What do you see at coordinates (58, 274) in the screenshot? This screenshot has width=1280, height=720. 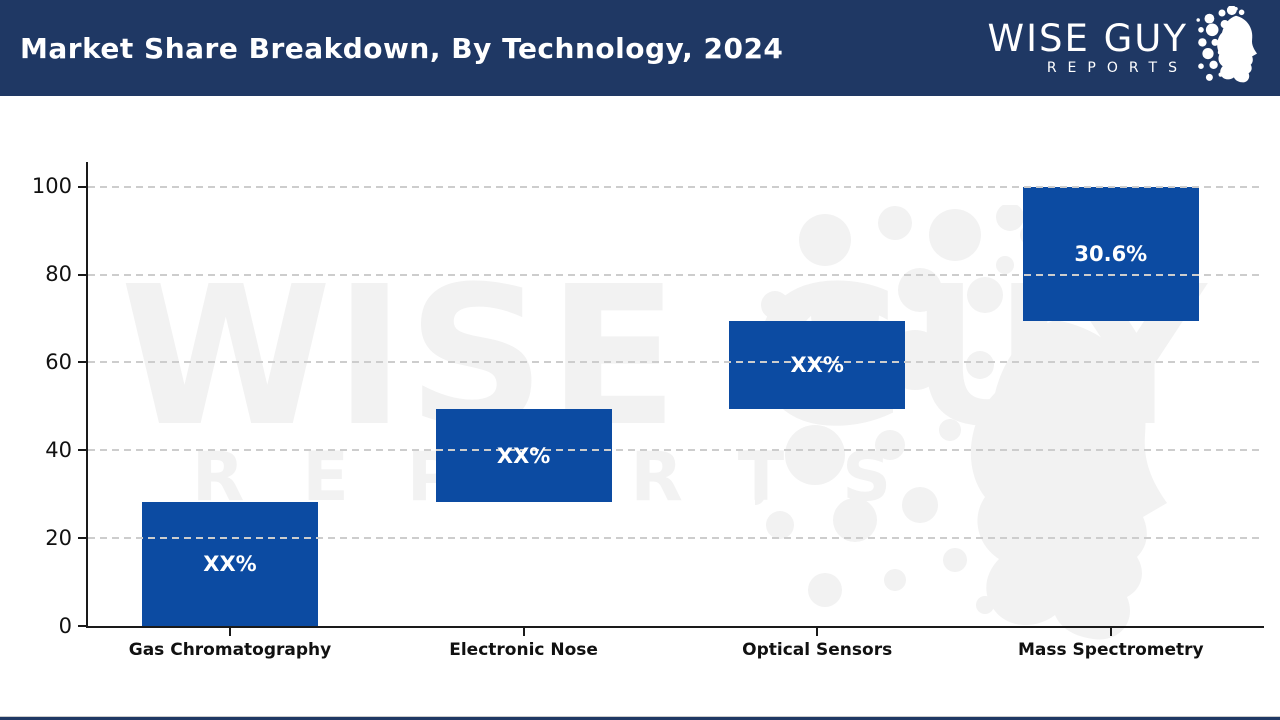 I see `y-tick-label: 80` at bounding box center [58, 274].